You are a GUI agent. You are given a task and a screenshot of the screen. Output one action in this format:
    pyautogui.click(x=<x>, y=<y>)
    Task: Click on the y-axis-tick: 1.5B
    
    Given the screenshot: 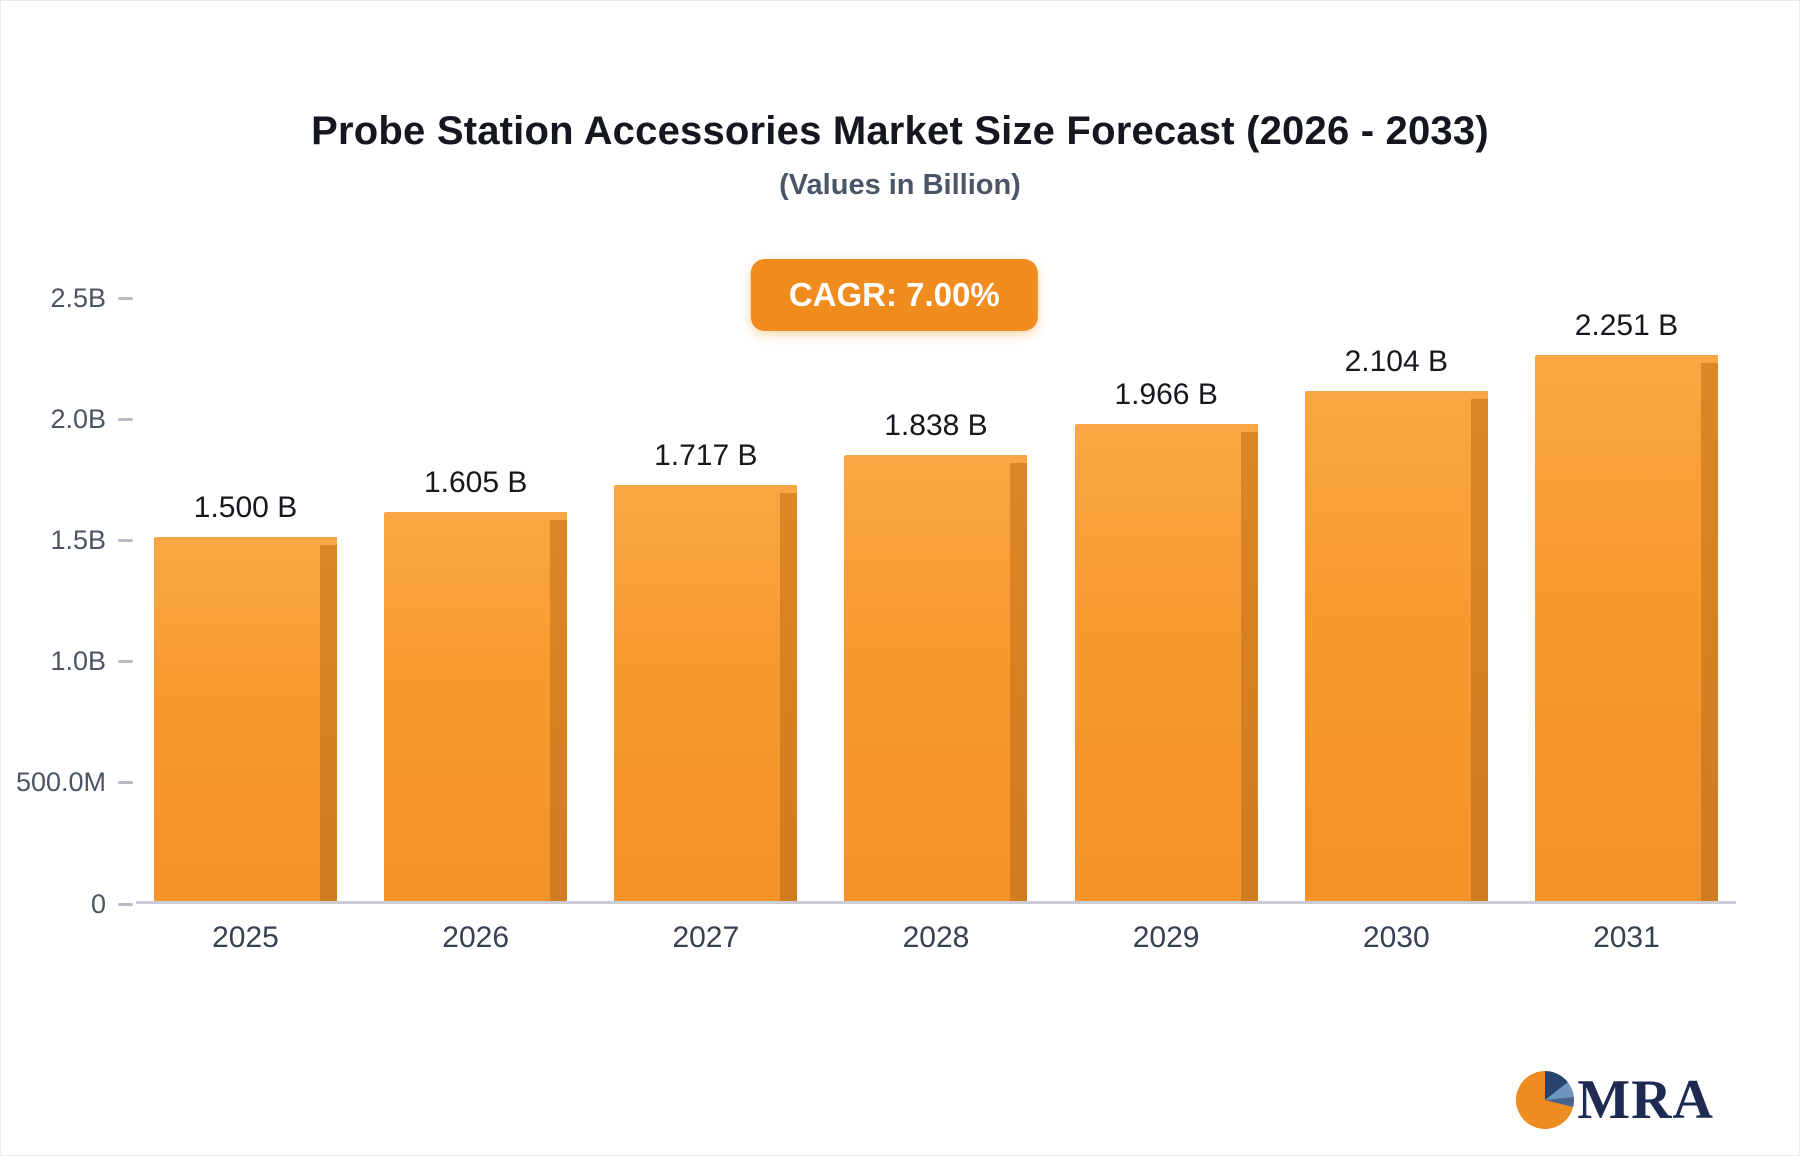 What is the action you would take?
    pyautogui.click(x=67, y=540)
    